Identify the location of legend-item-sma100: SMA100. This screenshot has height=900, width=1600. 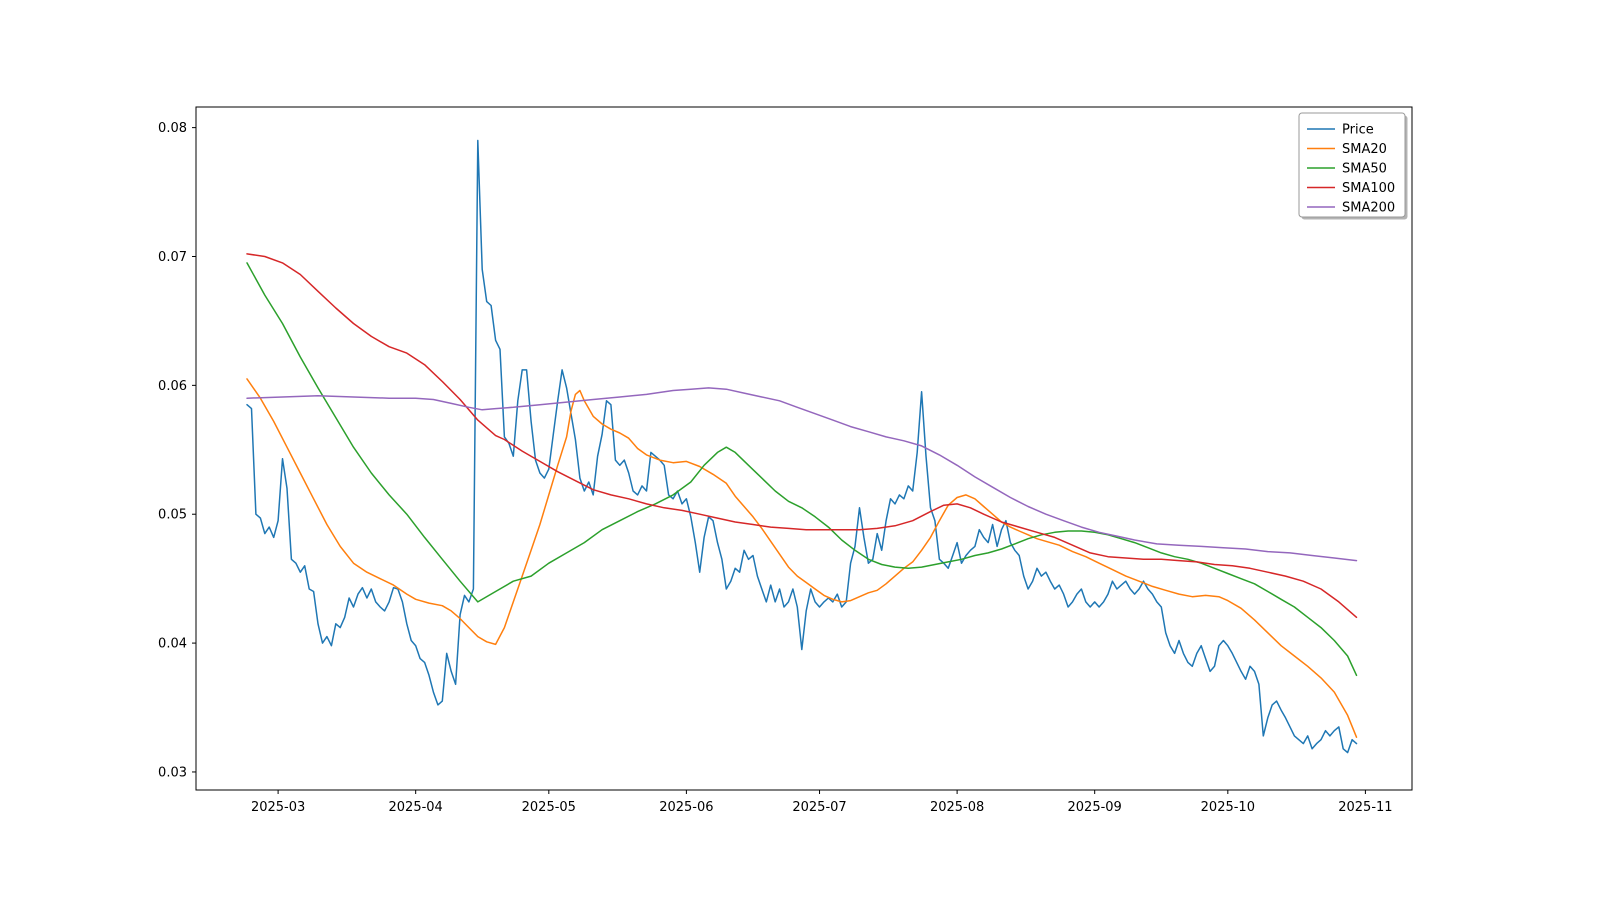
(1351, 188).